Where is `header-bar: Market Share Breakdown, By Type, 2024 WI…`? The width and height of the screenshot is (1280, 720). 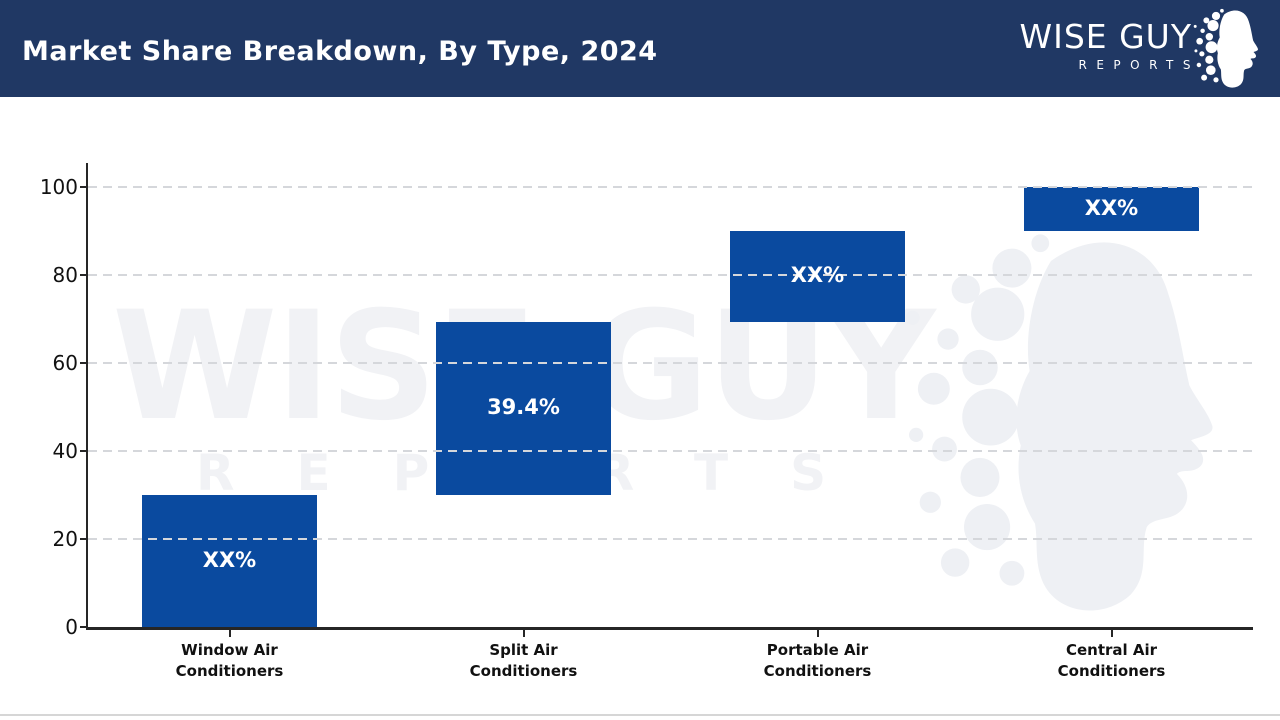 header-bar: Market Share Breakdown, By Type, 2024 WI… is located at coordinates (640, 48).